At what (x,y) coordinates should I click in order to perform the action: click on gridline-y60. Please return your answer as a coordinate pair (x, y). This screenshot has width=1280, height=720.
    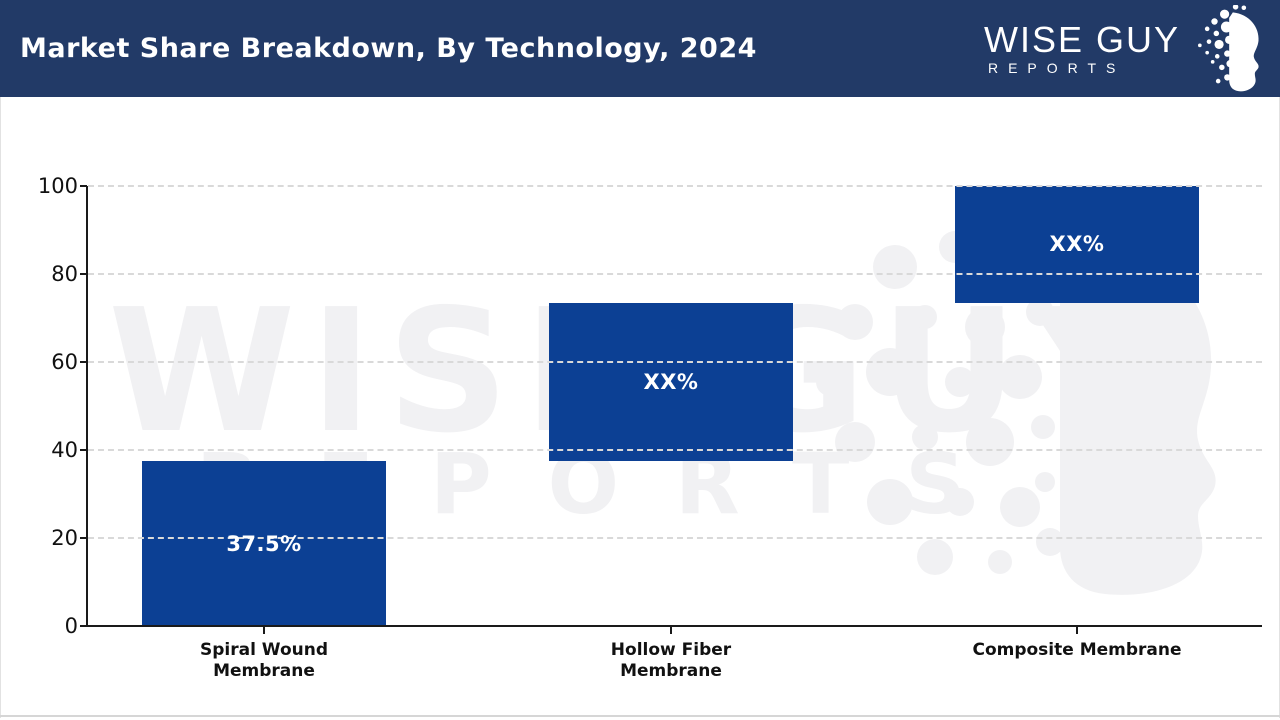
    Looking at the image, I should click on (675, 362).